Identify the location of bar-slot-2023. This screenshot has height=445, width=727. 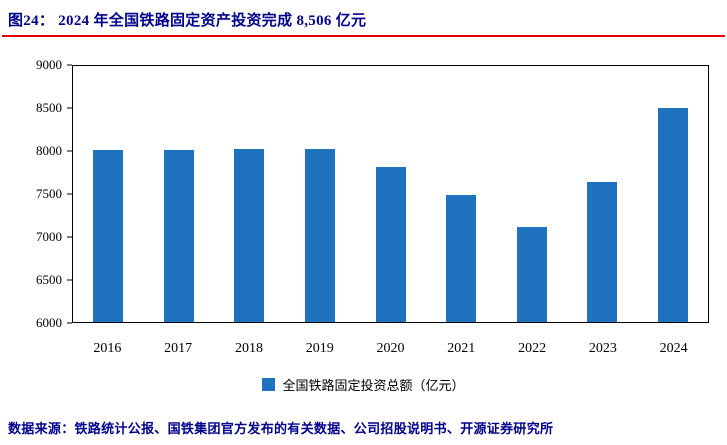
(602, 194).